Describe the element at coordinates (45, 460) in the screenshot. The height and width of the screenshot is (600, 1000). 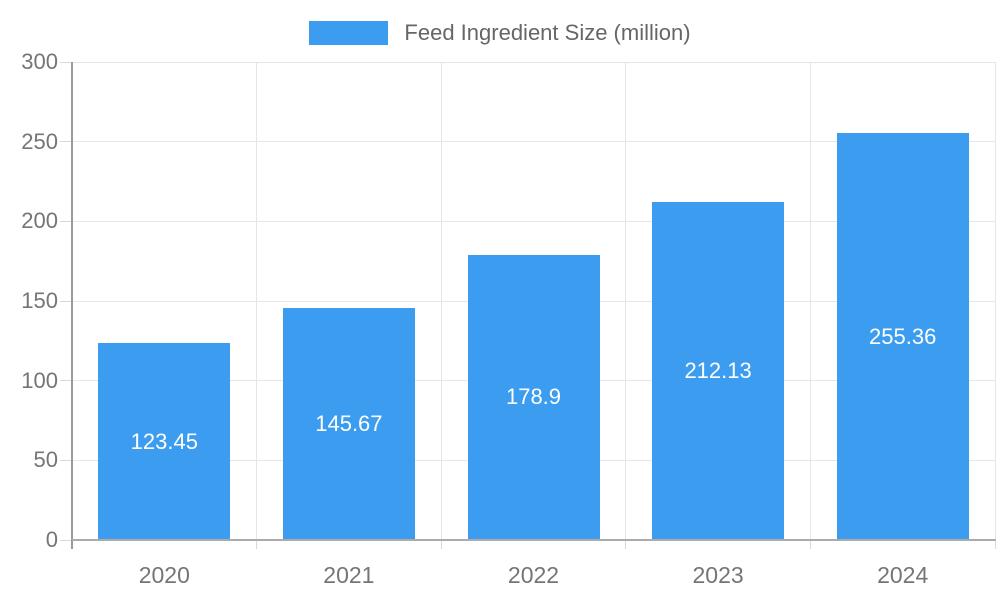
I see `y-tick-label: 50` at that location.